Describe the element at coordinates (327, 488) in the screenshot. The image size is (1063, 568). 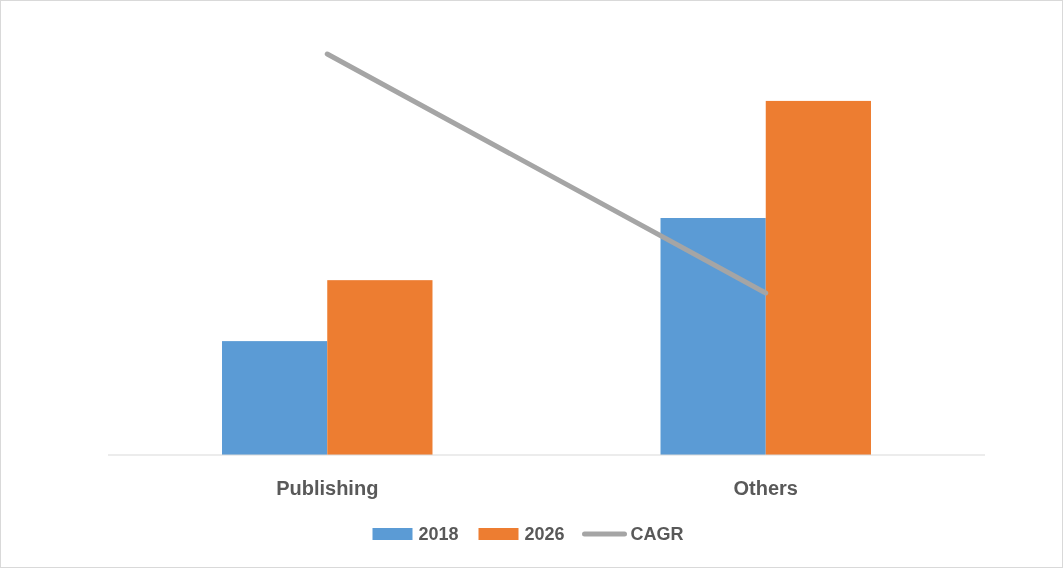
I see `x-tick-label: Publishing` at that location.